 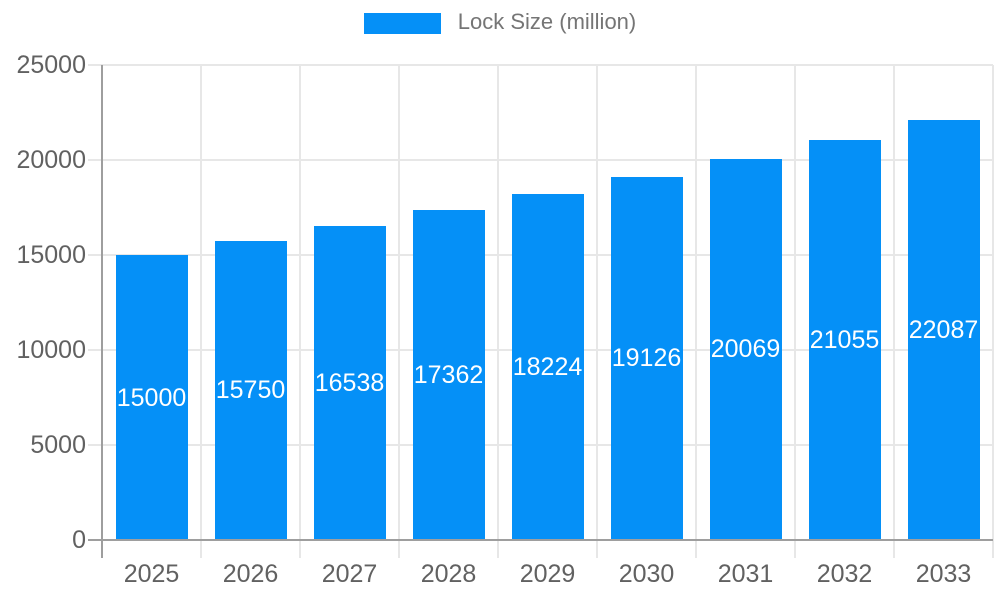 I want to click on x-tick-label: 2032, so click(x=844, y=574).